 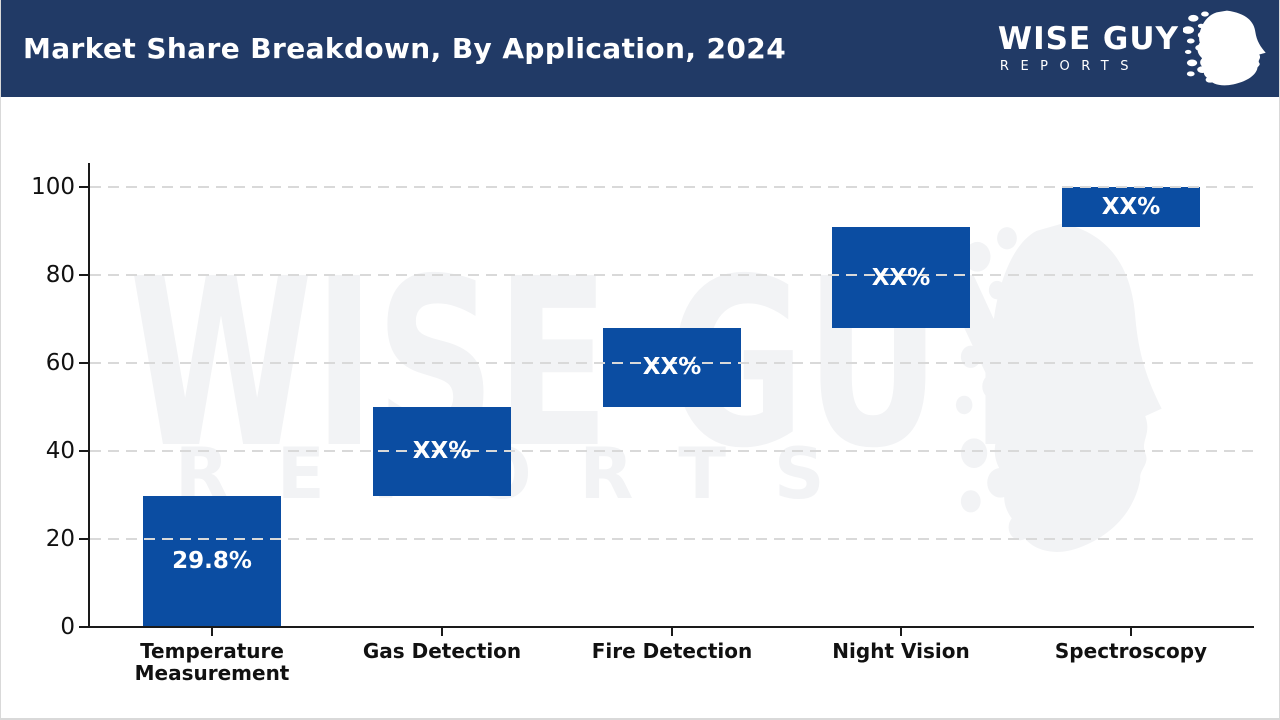 What do you see at coordinates (60, 363) in the screenshot?
I see `y-tick-label: 60` at bounding box center [60, 363].